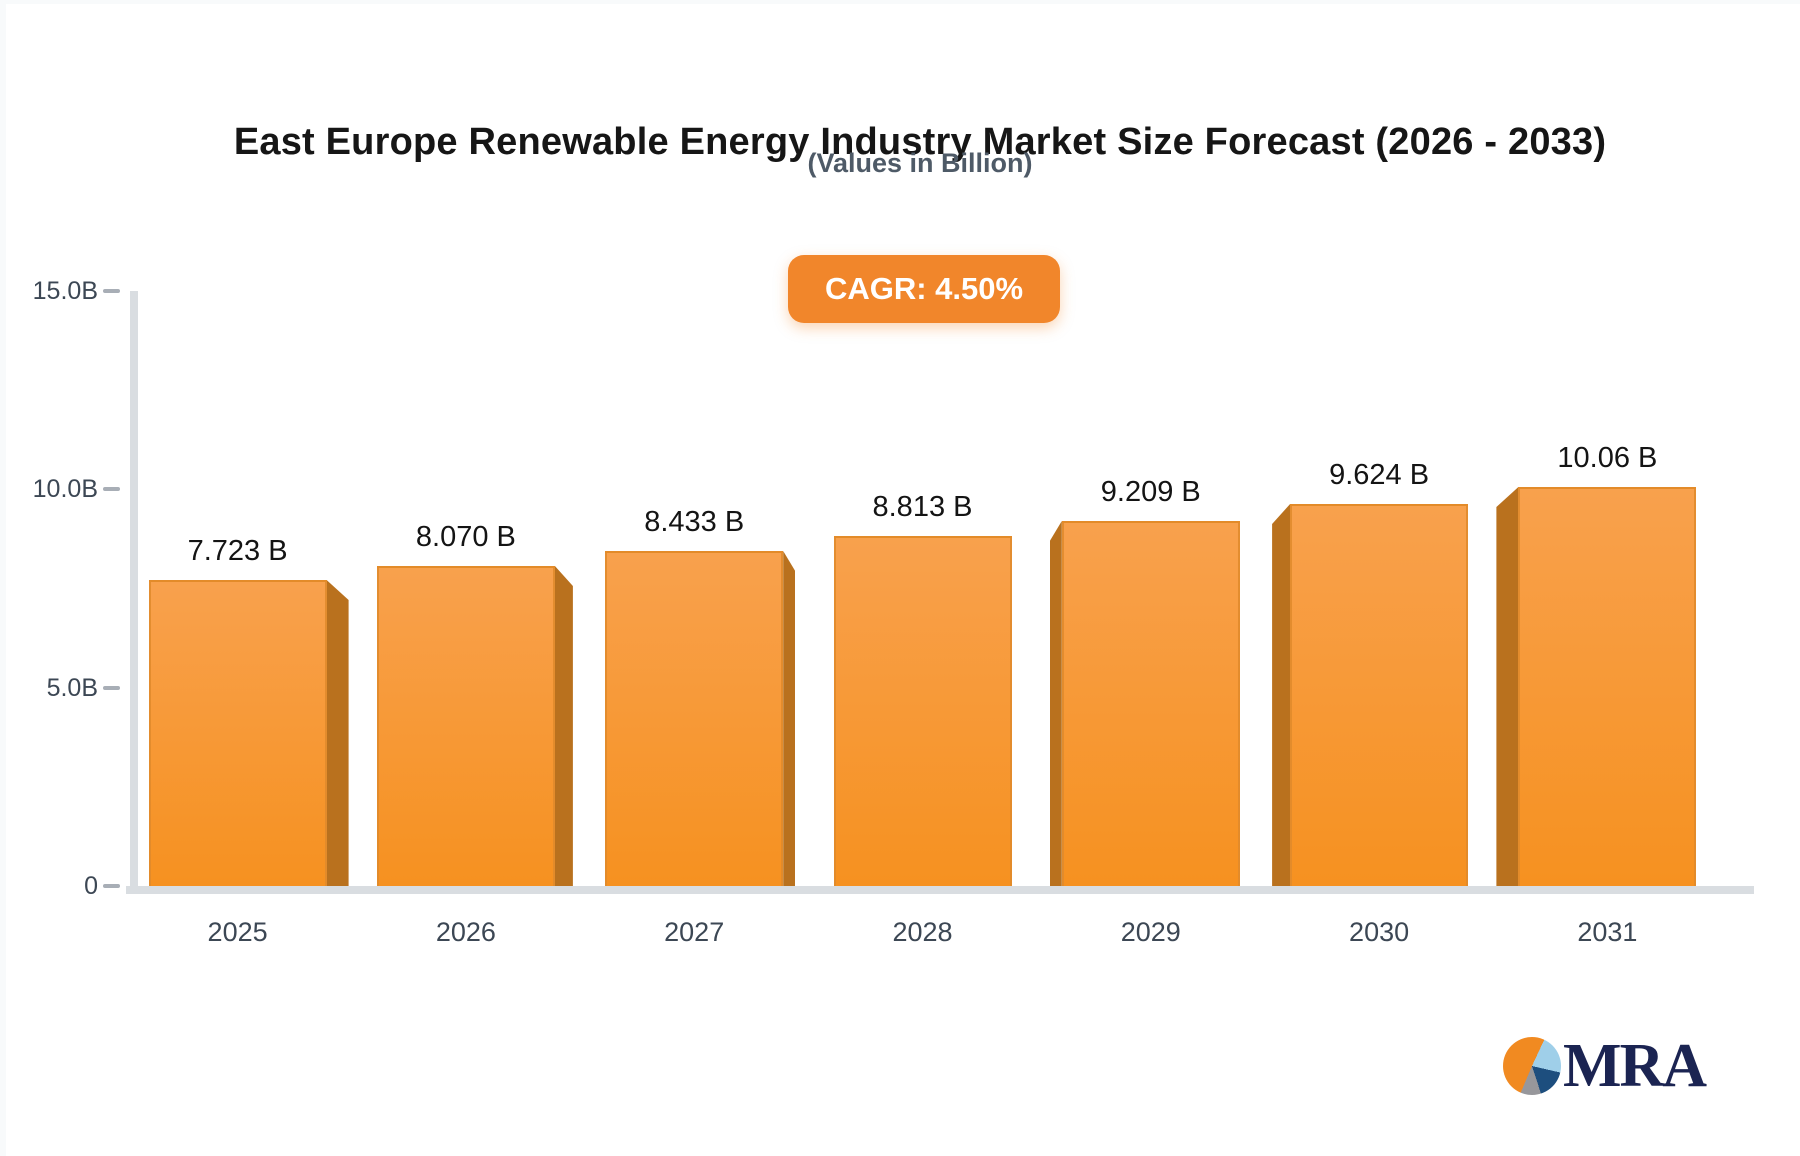 The width and height of the screenshot is (1800, 1156). I want to click on x-tick-label-2031: 2031, so click(1607, 932).